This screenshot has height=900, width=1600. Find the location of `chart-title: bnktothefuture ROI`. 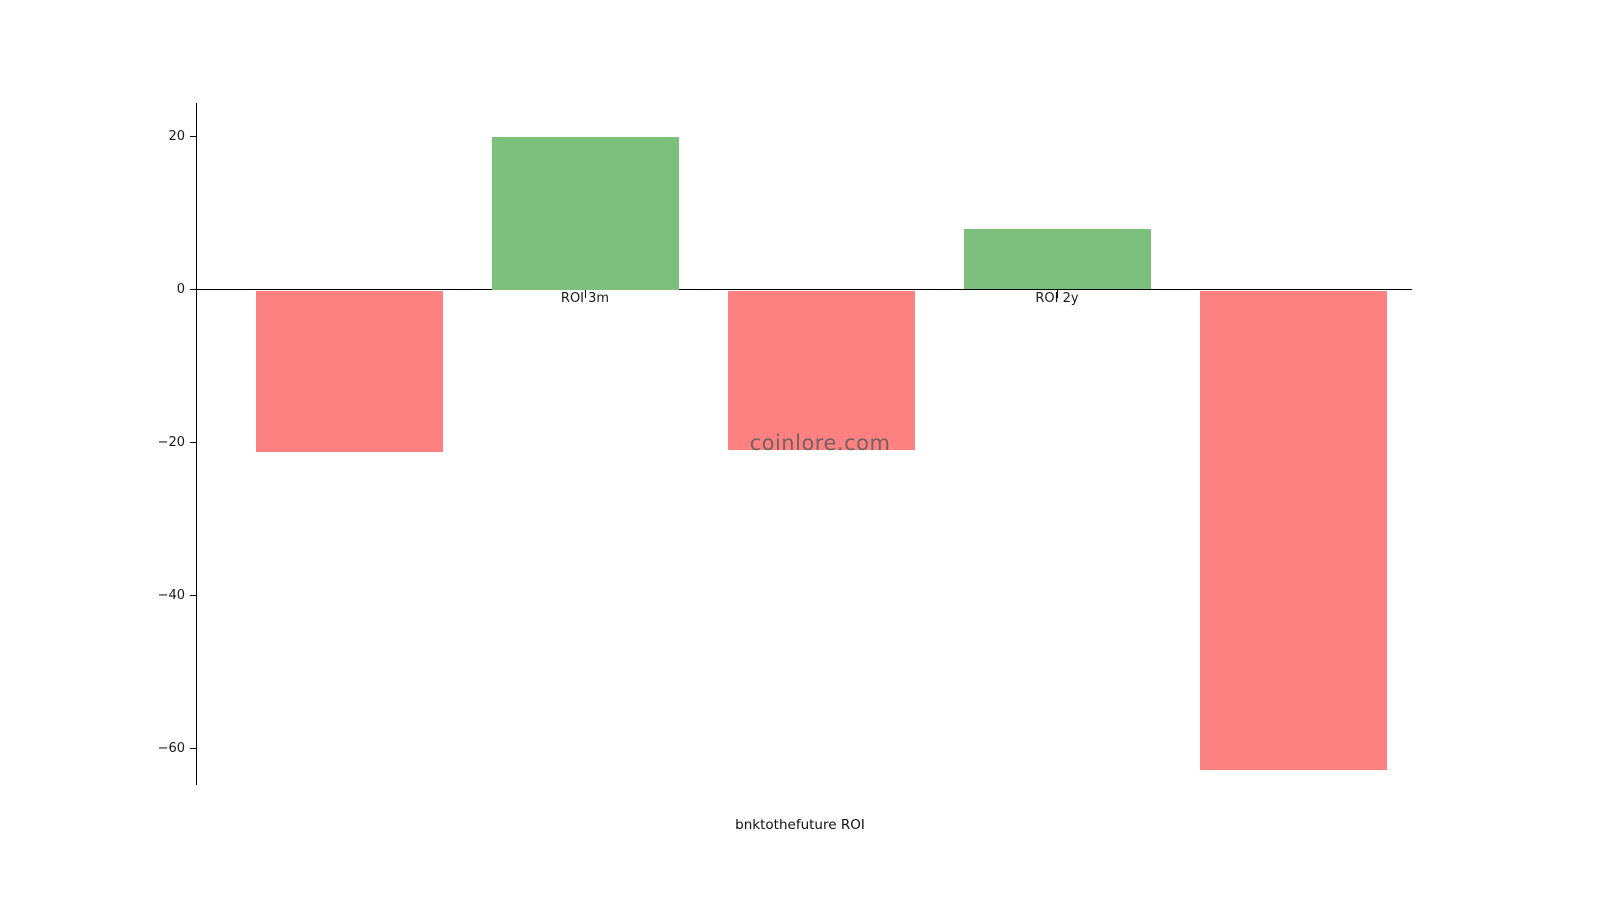

chart-title: bnktothefuture ROI is located at coordinates (800, 825).